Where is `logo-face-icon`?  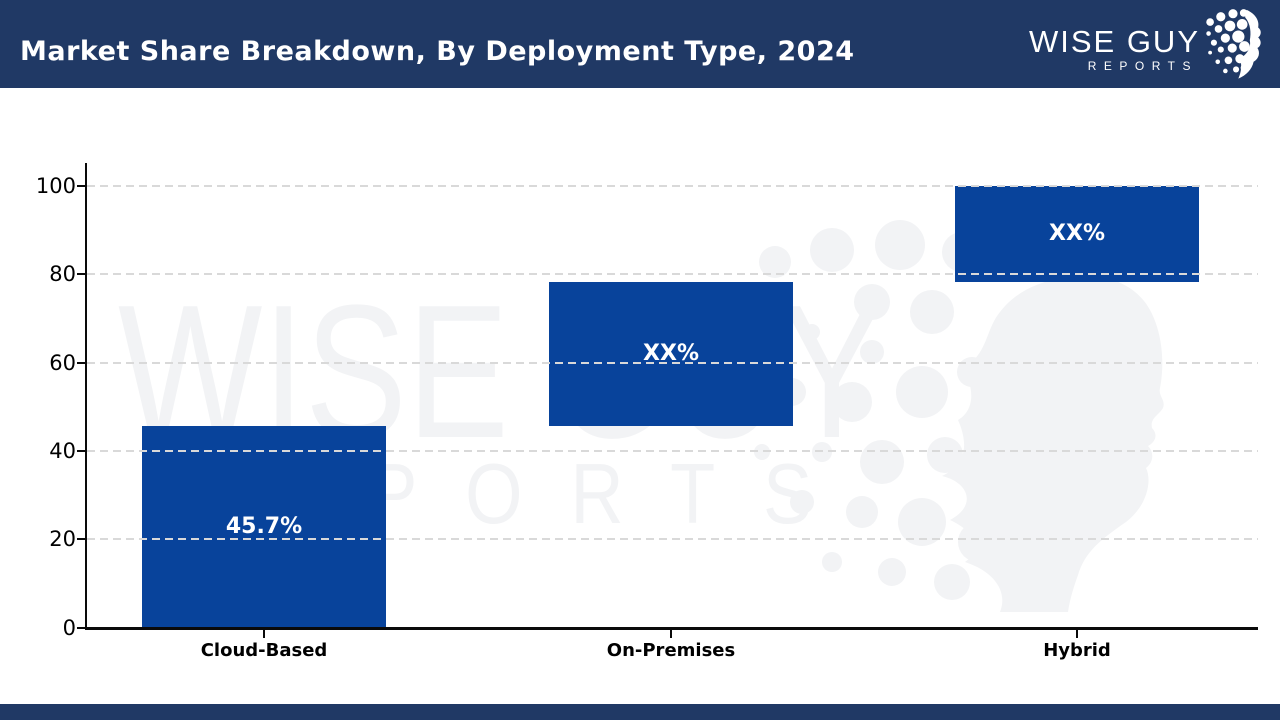
logo-face-icon is located at coordinates (1233, 44).